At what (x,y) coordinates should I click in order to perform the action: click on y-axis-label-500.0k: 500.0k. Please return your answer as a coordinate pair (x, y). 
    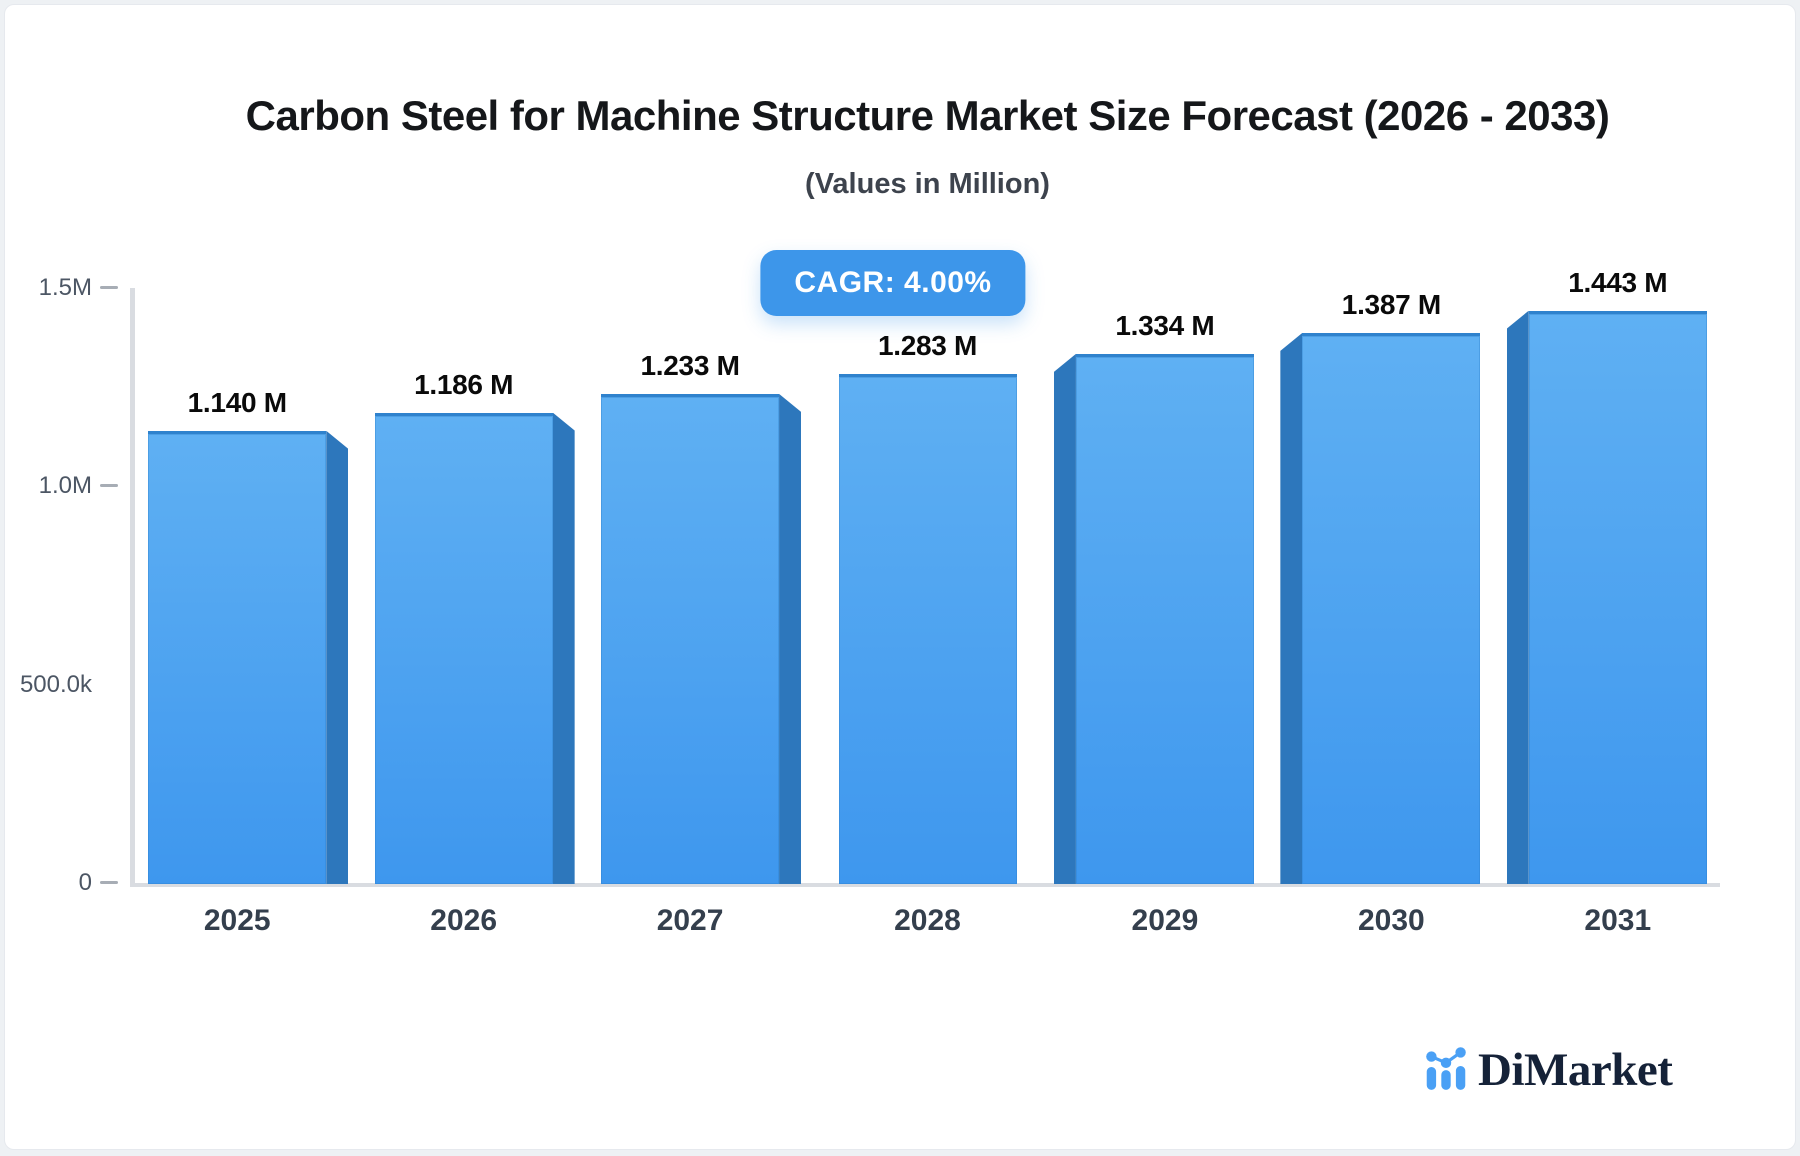
    Looking at the image, I should click on (55, 684).